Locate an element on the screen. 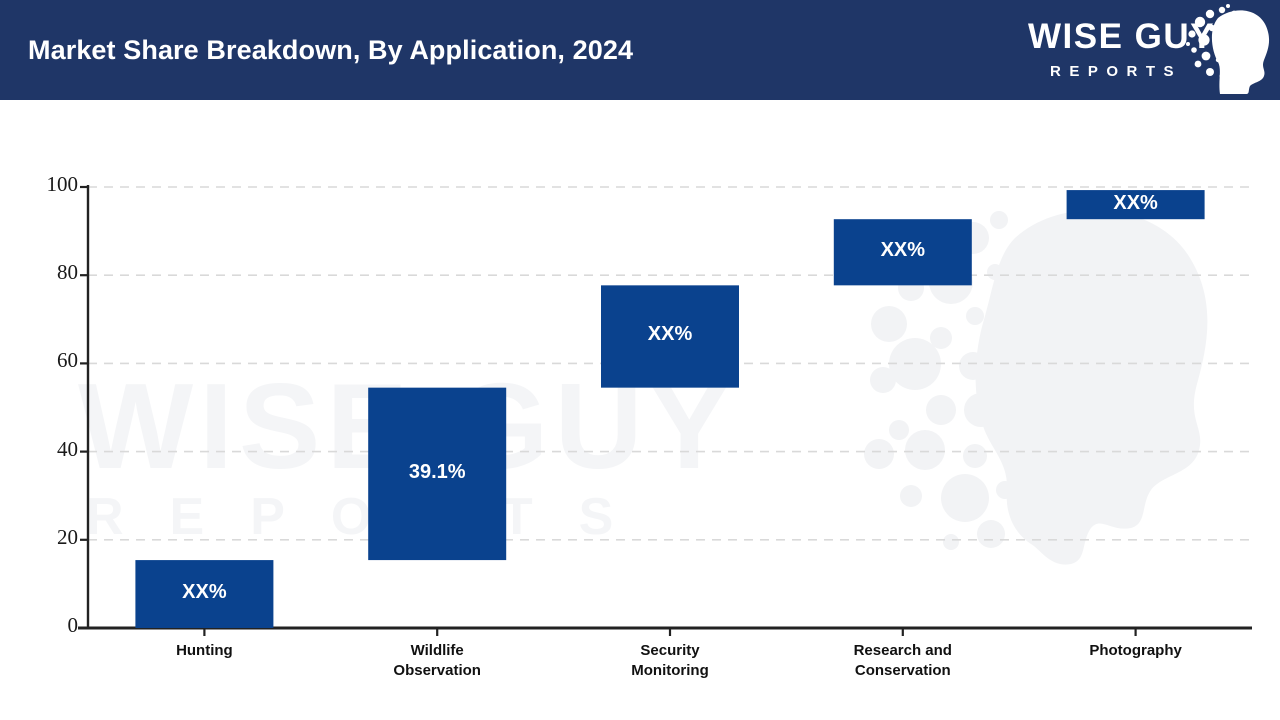 This screenshot has width=1280, height=720. svg-text: WISE GUY is located at coordinates (1121, 36).